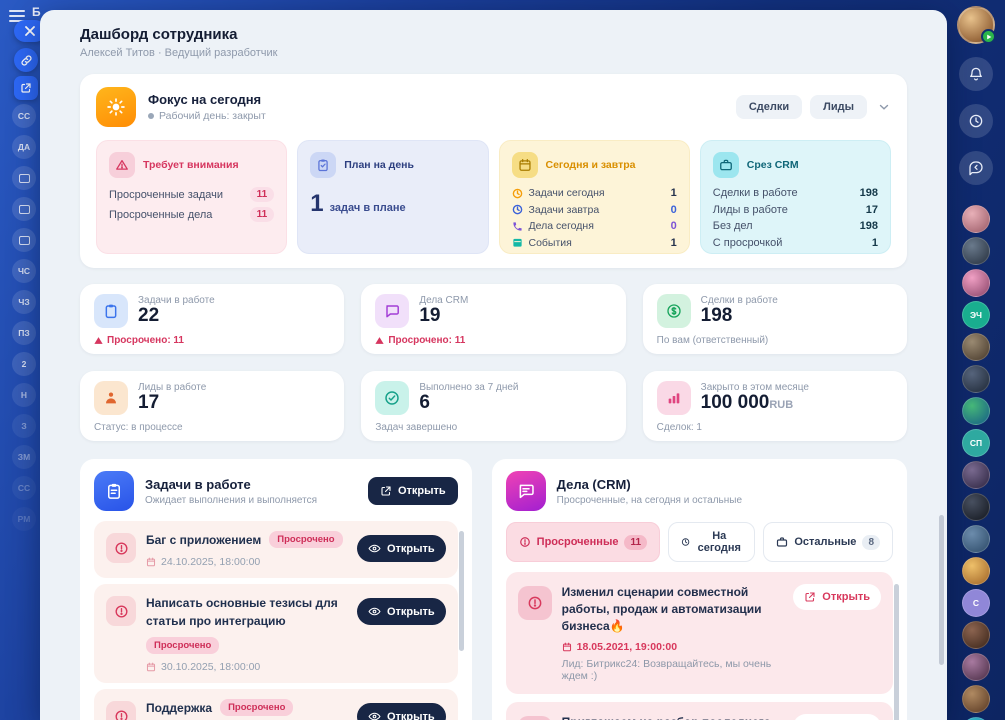  I want to click on leads-button: Лиды, so click(838, 107).